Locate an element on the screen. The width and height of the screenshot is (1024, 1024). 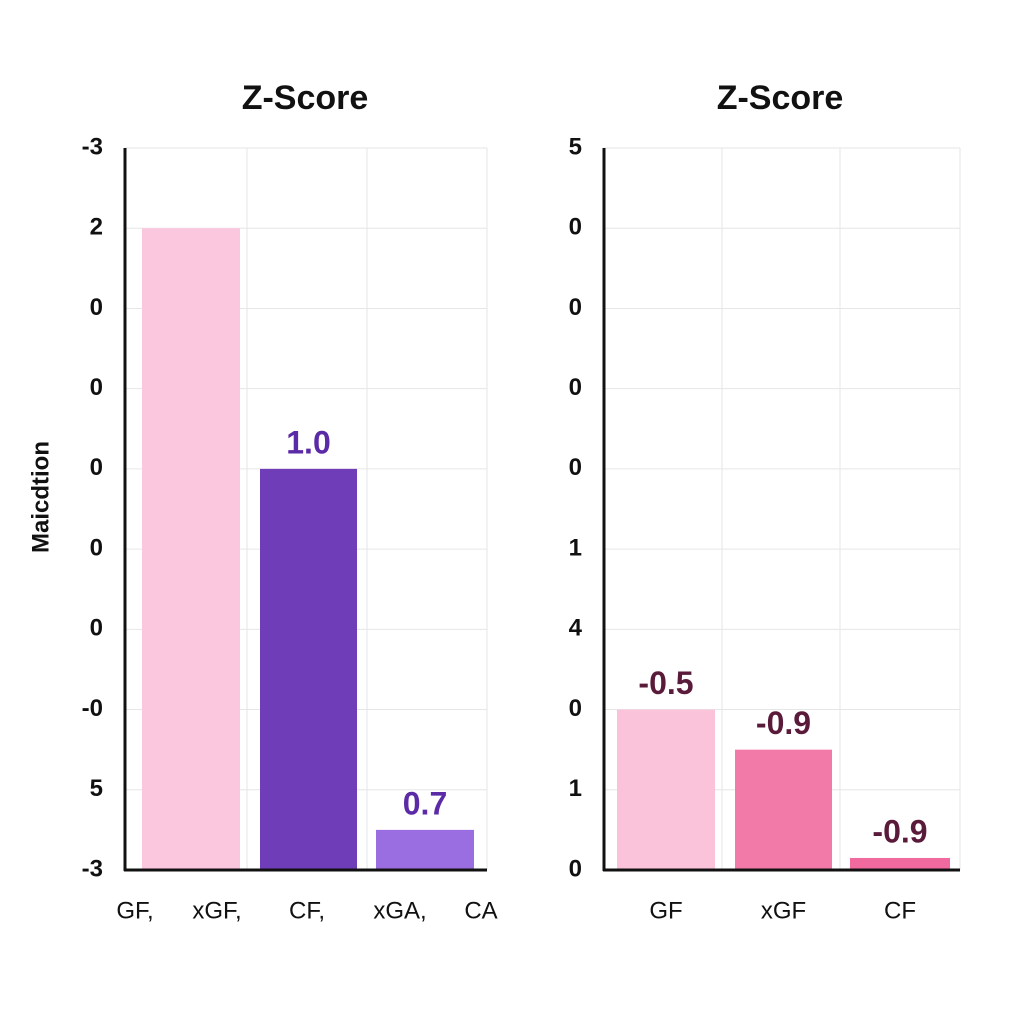
x-tick-label: GF, is located at coordinates (134, 910).